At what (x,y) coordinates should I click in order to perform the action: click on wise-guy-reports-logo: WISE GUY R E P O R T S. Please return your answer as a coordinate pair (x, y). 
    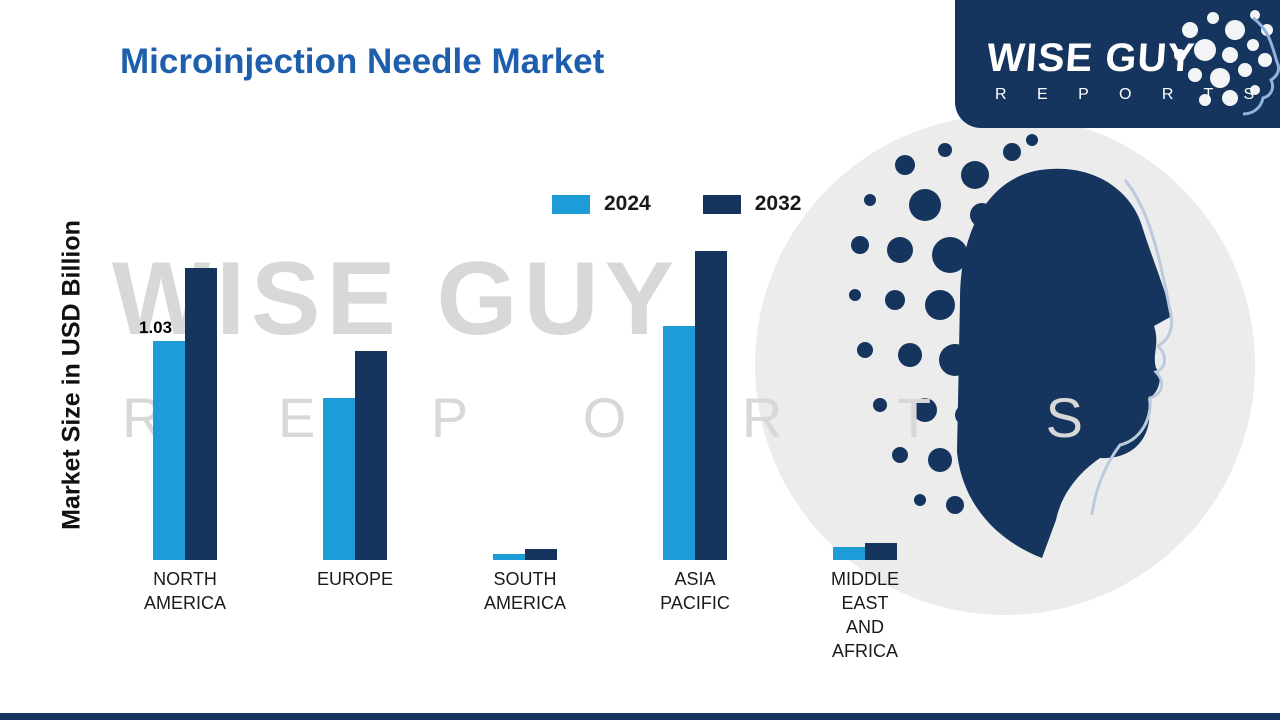
    Looking at the image, I should click on (1117, 64).